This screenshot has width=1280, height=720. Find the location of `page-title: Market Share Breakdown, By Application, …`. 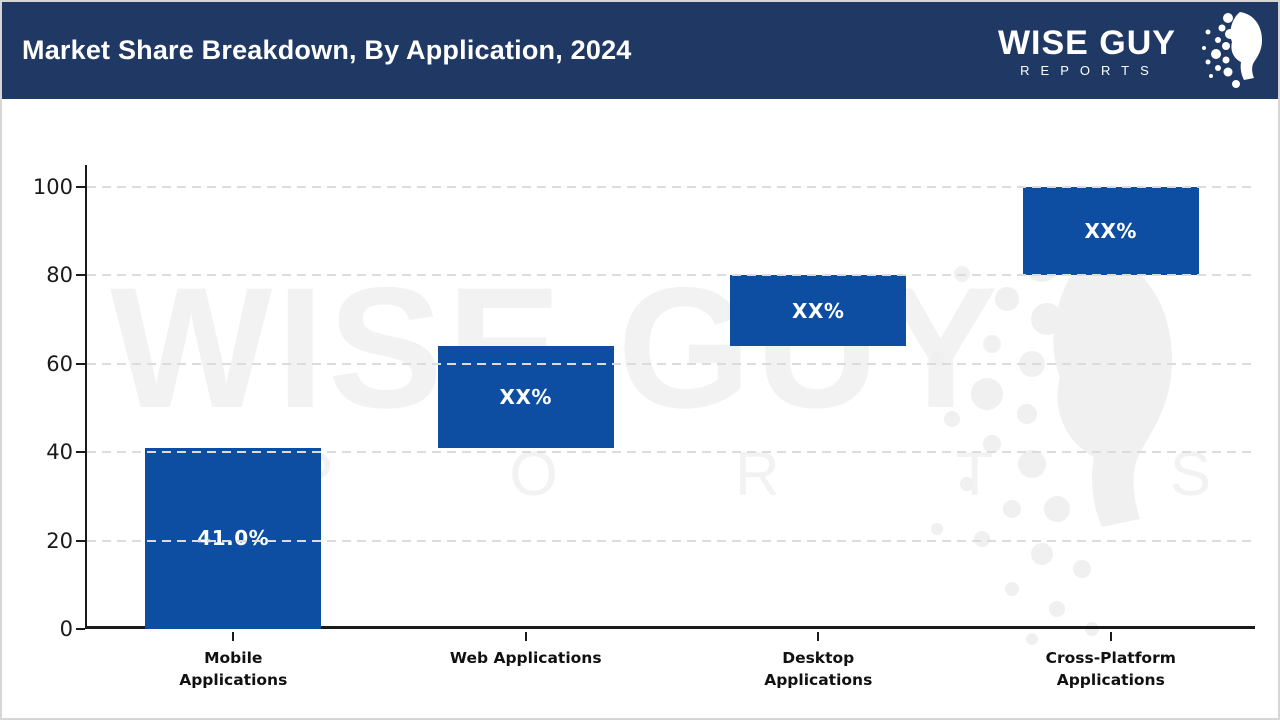

page-title: Market Share Breakdown, By Application, … is located at coordinates (327, 50).